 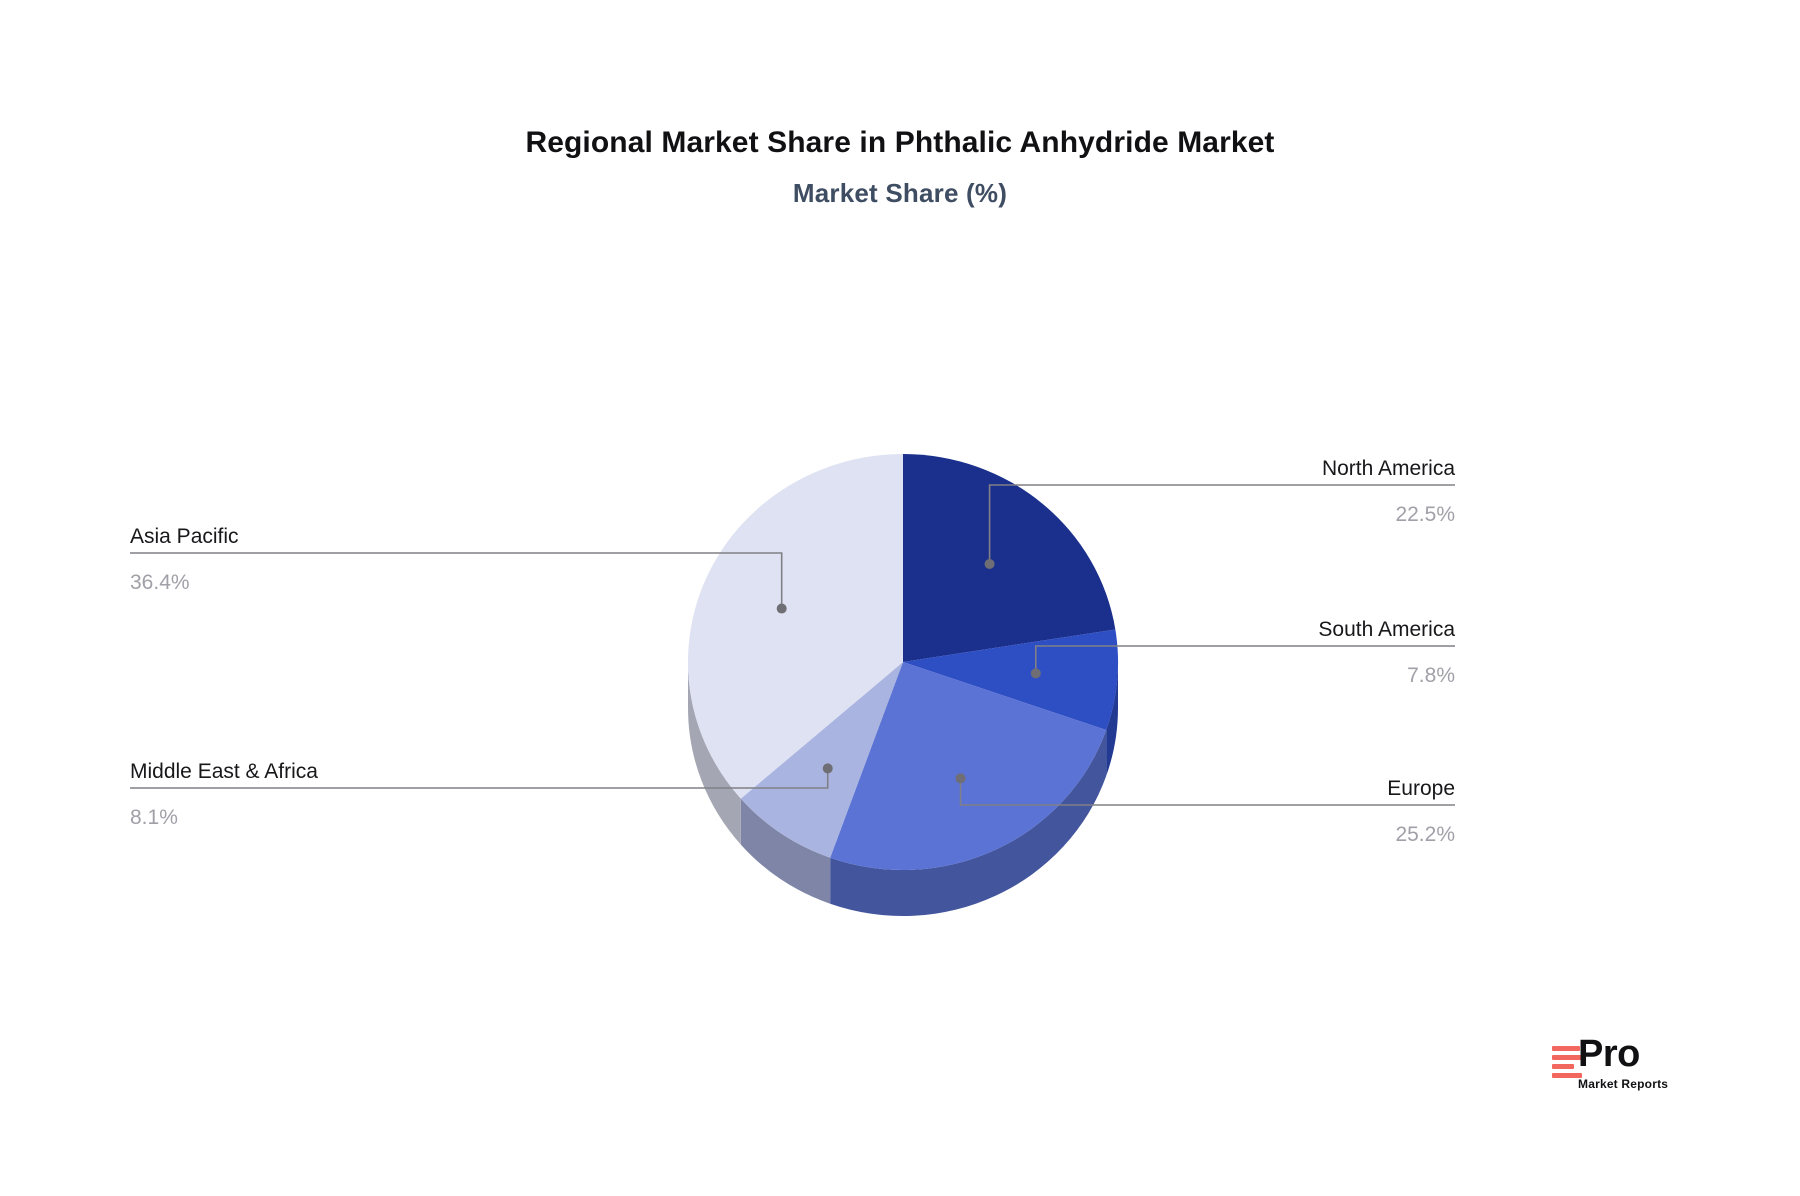 I want to click on pie-slice-europe, so click(x=968, y=766).